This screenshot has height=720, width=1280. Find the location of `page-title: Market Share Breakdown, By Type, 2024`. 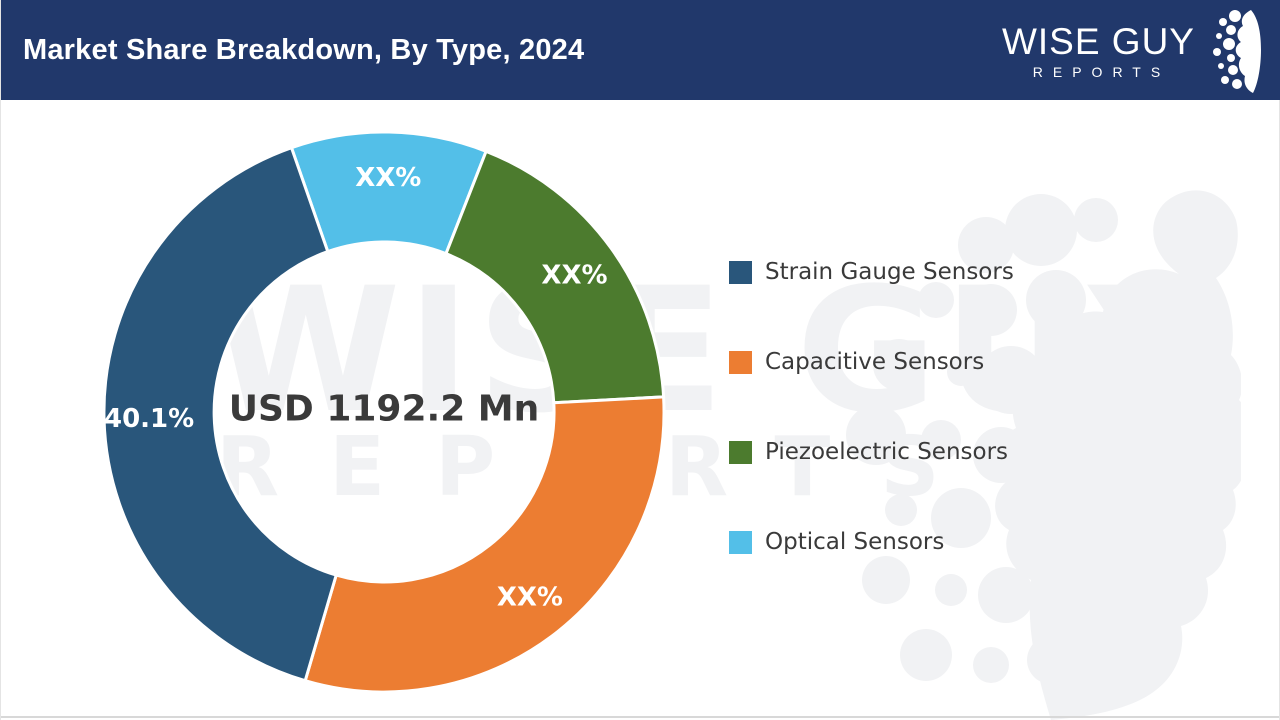

page-title: Market Share Breakdown, By Type, 2024 is located at coordinates (304, 49).